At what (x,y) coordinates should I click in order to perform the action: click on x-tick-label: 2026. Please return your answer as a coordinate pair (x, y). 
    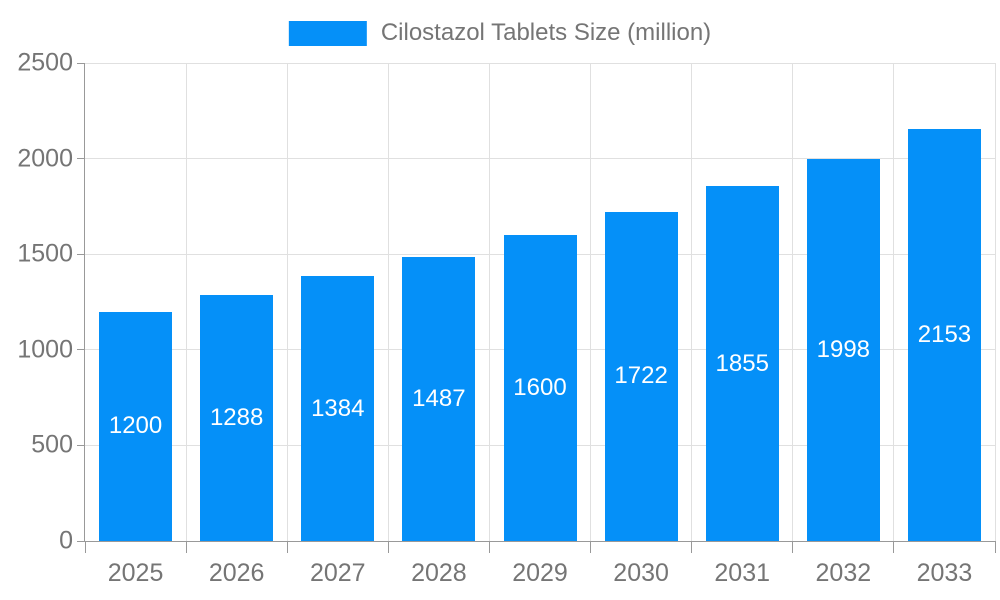
    Looking at the image, I should click on (236, 573).